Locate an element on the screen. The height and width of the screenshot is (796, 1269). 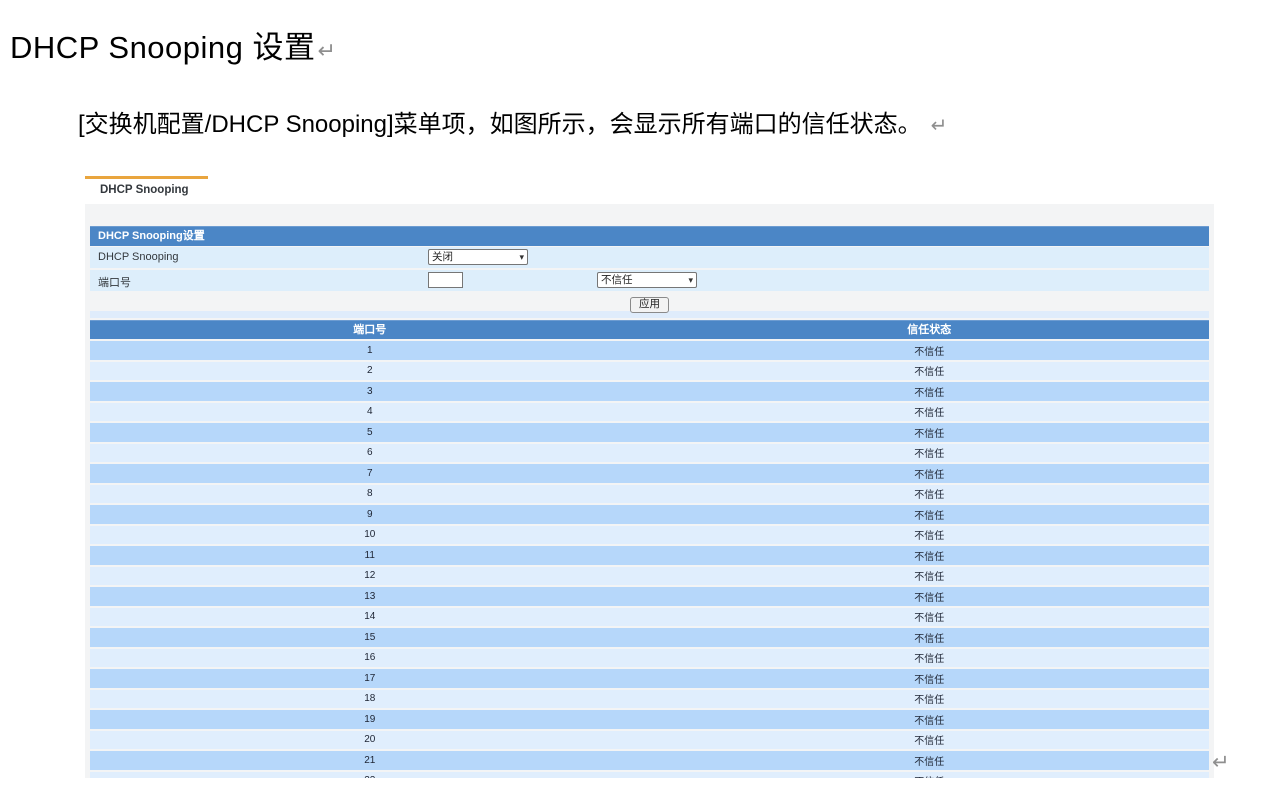
column-header-trust-status: 信任状态 is located at coordinates (929, 330).